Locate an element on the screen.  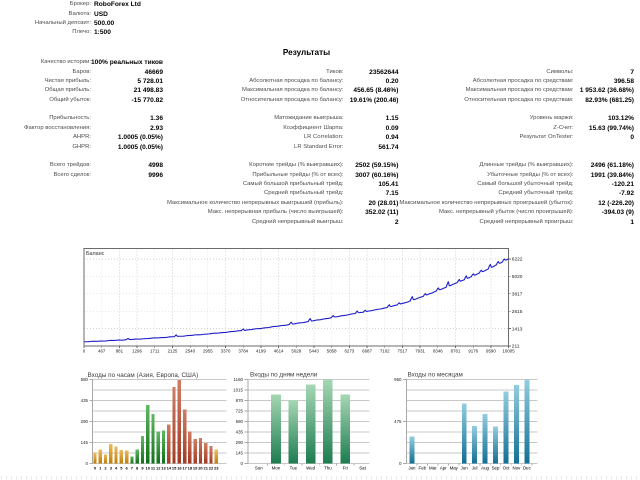
svg-text: Sep is located at coordinates (496, 468).